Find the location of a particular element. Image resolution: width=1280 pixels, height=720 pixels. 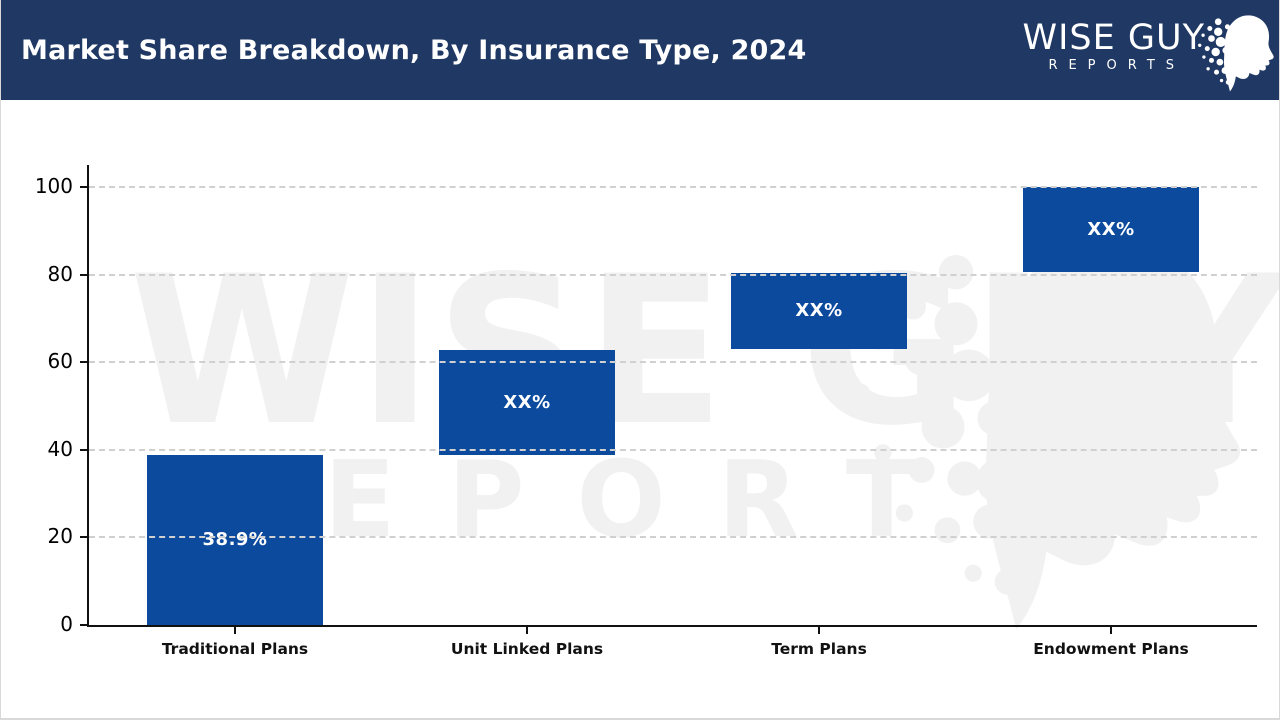

logo-wordmark-line2: REPORTS is located at coordinates (1117, 65).